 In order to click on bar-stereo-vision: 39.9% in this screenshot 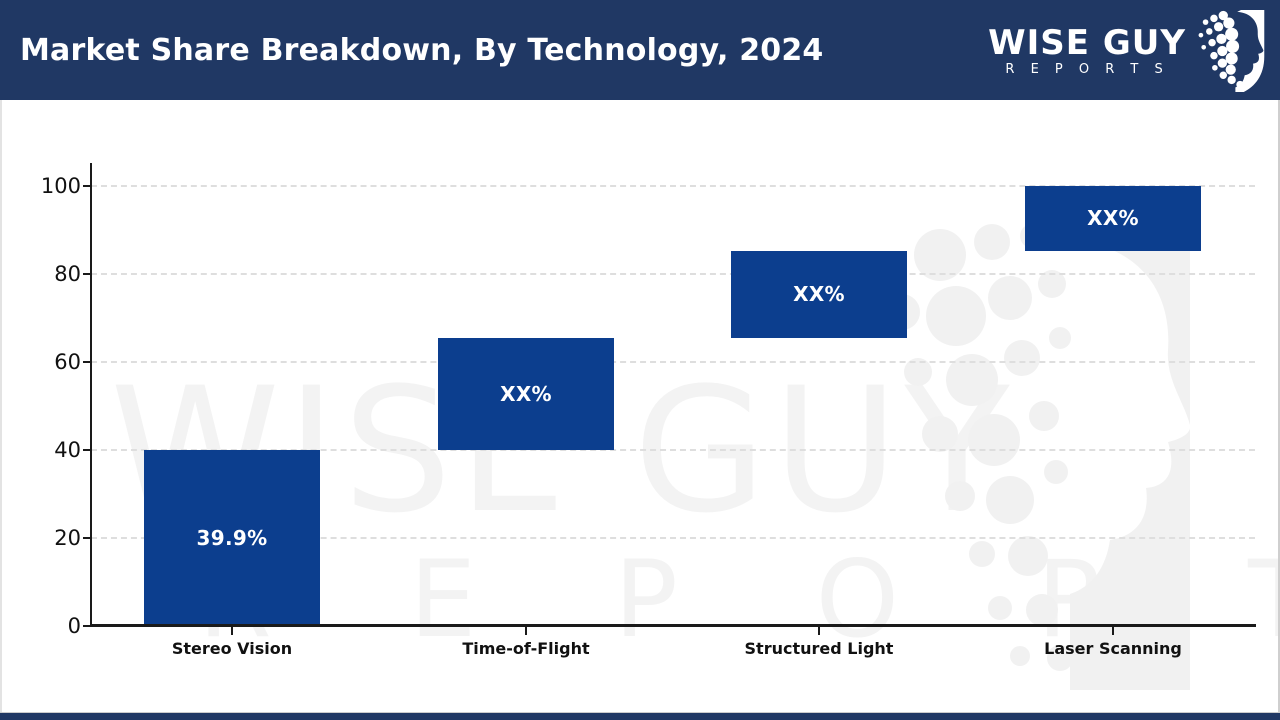, I will do `click(232, 538)`.